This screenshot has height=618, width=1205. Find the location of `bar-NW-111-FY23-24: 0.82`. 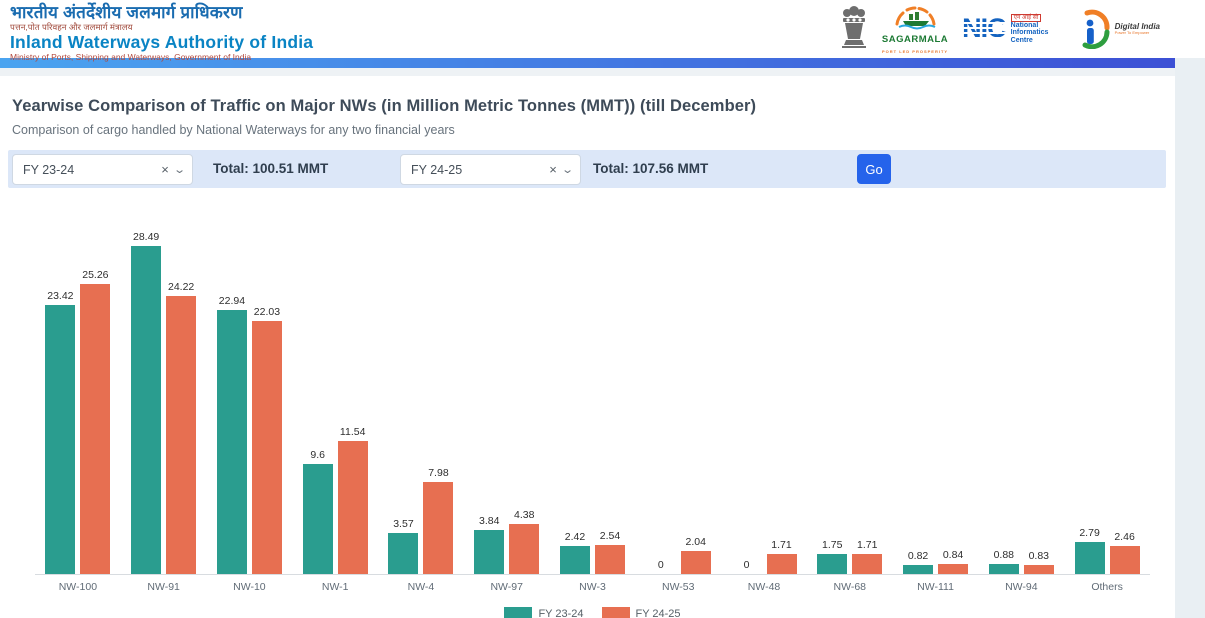

bar-NW-111-FY23-24: 0.82 is located at coordinates (918, 561).